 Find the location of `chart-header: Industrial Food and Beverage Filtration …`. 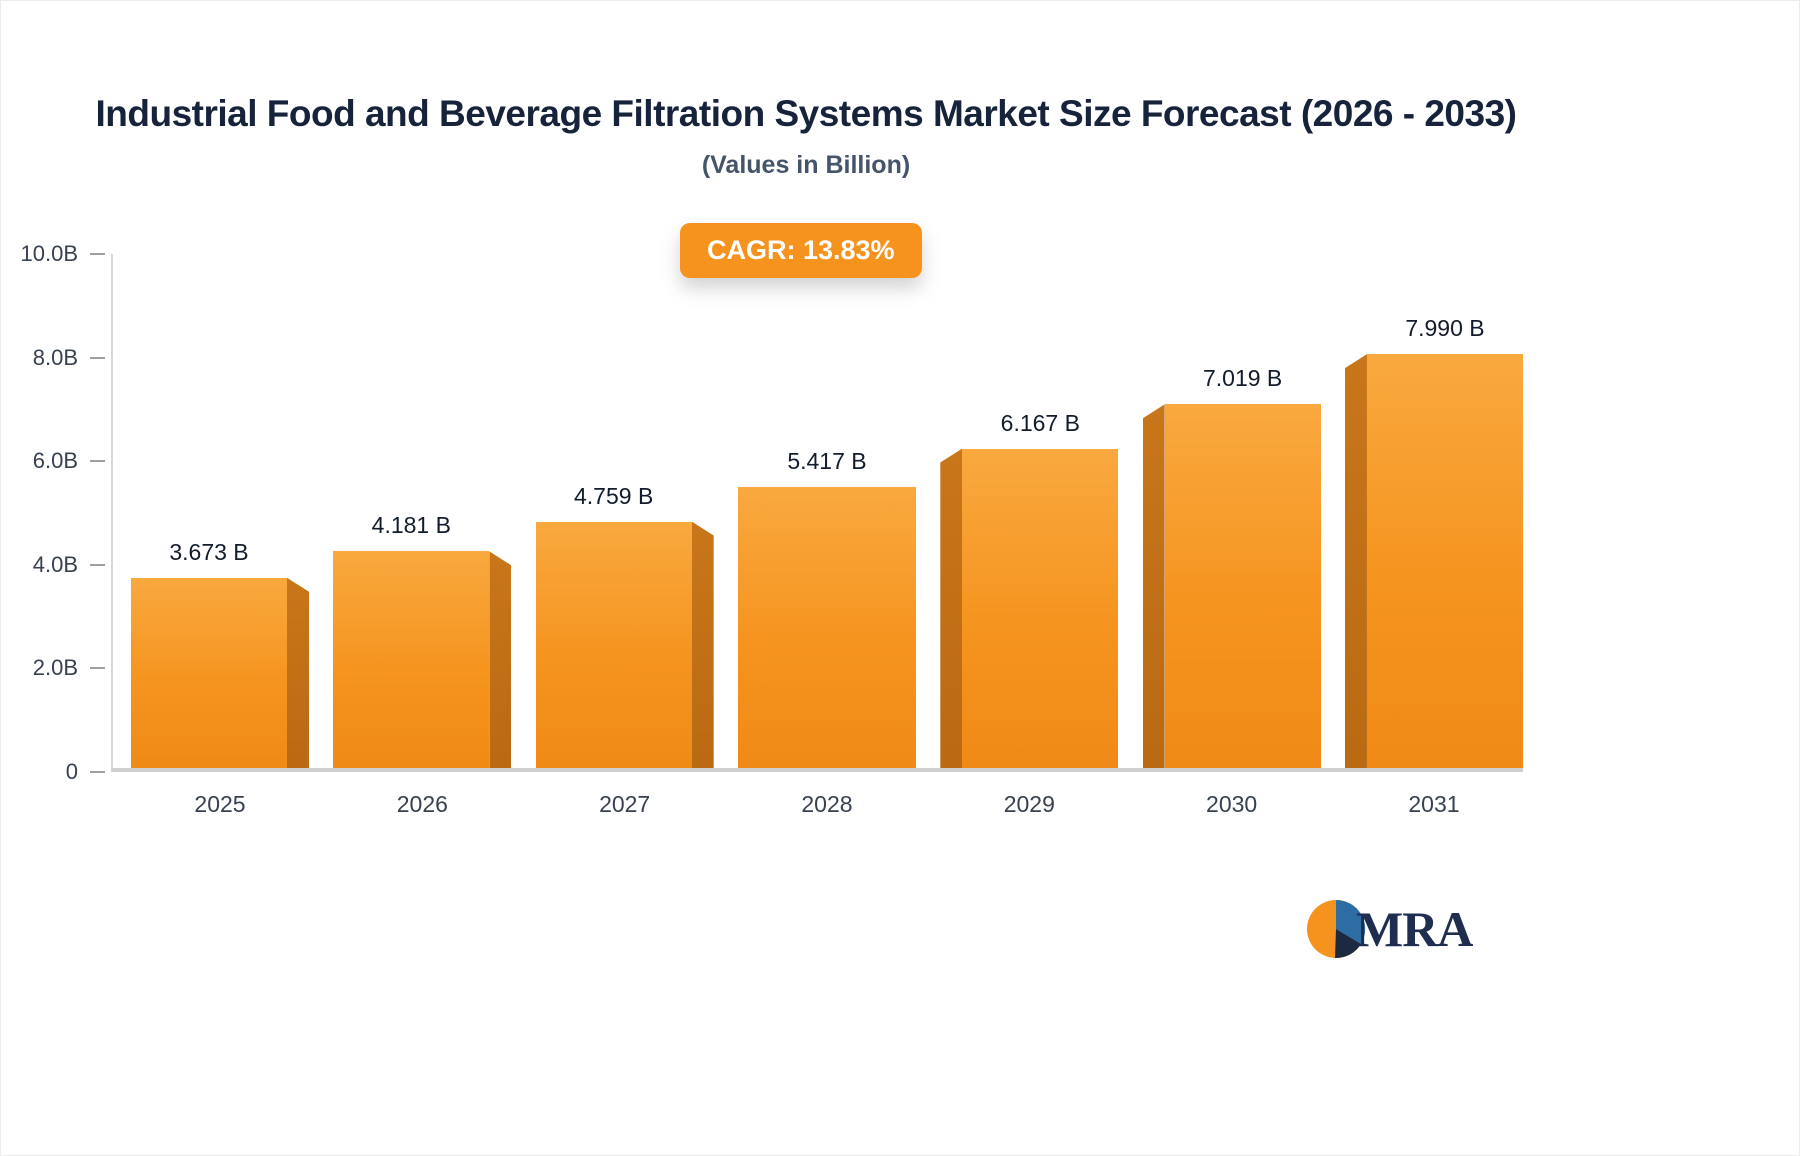

chart-header: Industrial Food and Beverage Filtration … is located at coordinates (806, 136).